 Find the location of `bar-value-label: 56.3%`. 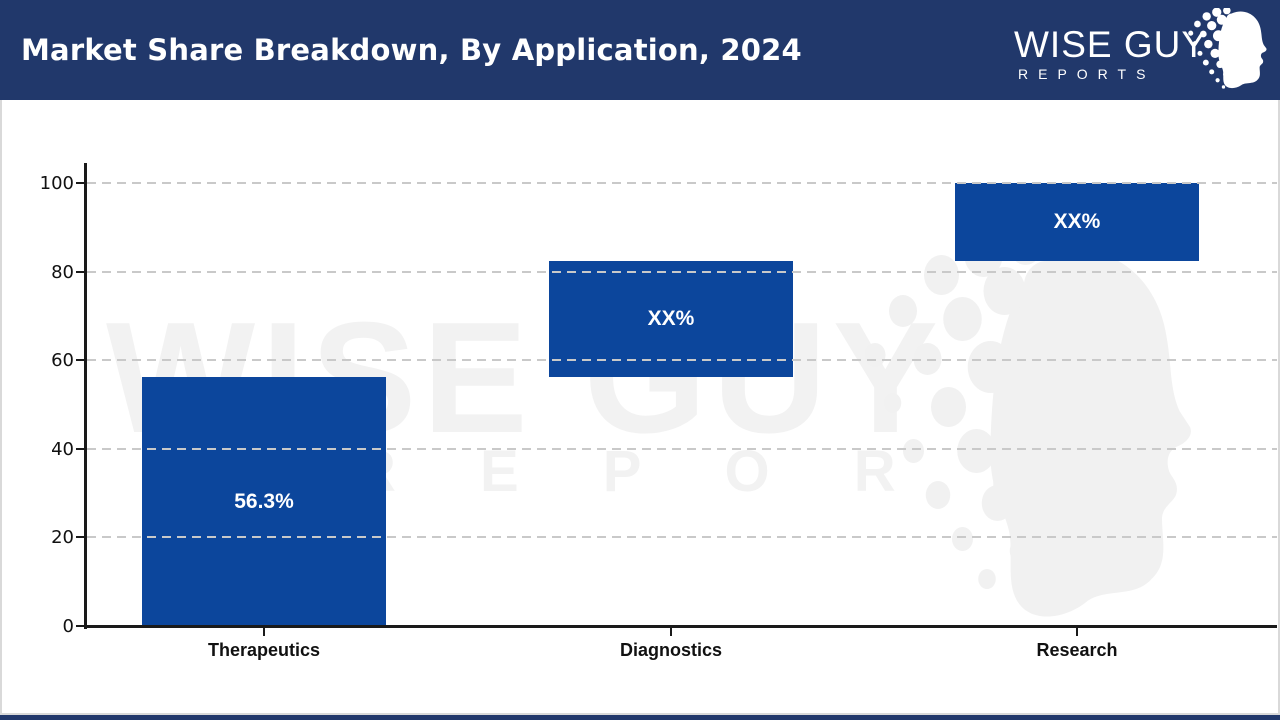

bar-value-label: 56.3% is located at coordinates (264, 501).